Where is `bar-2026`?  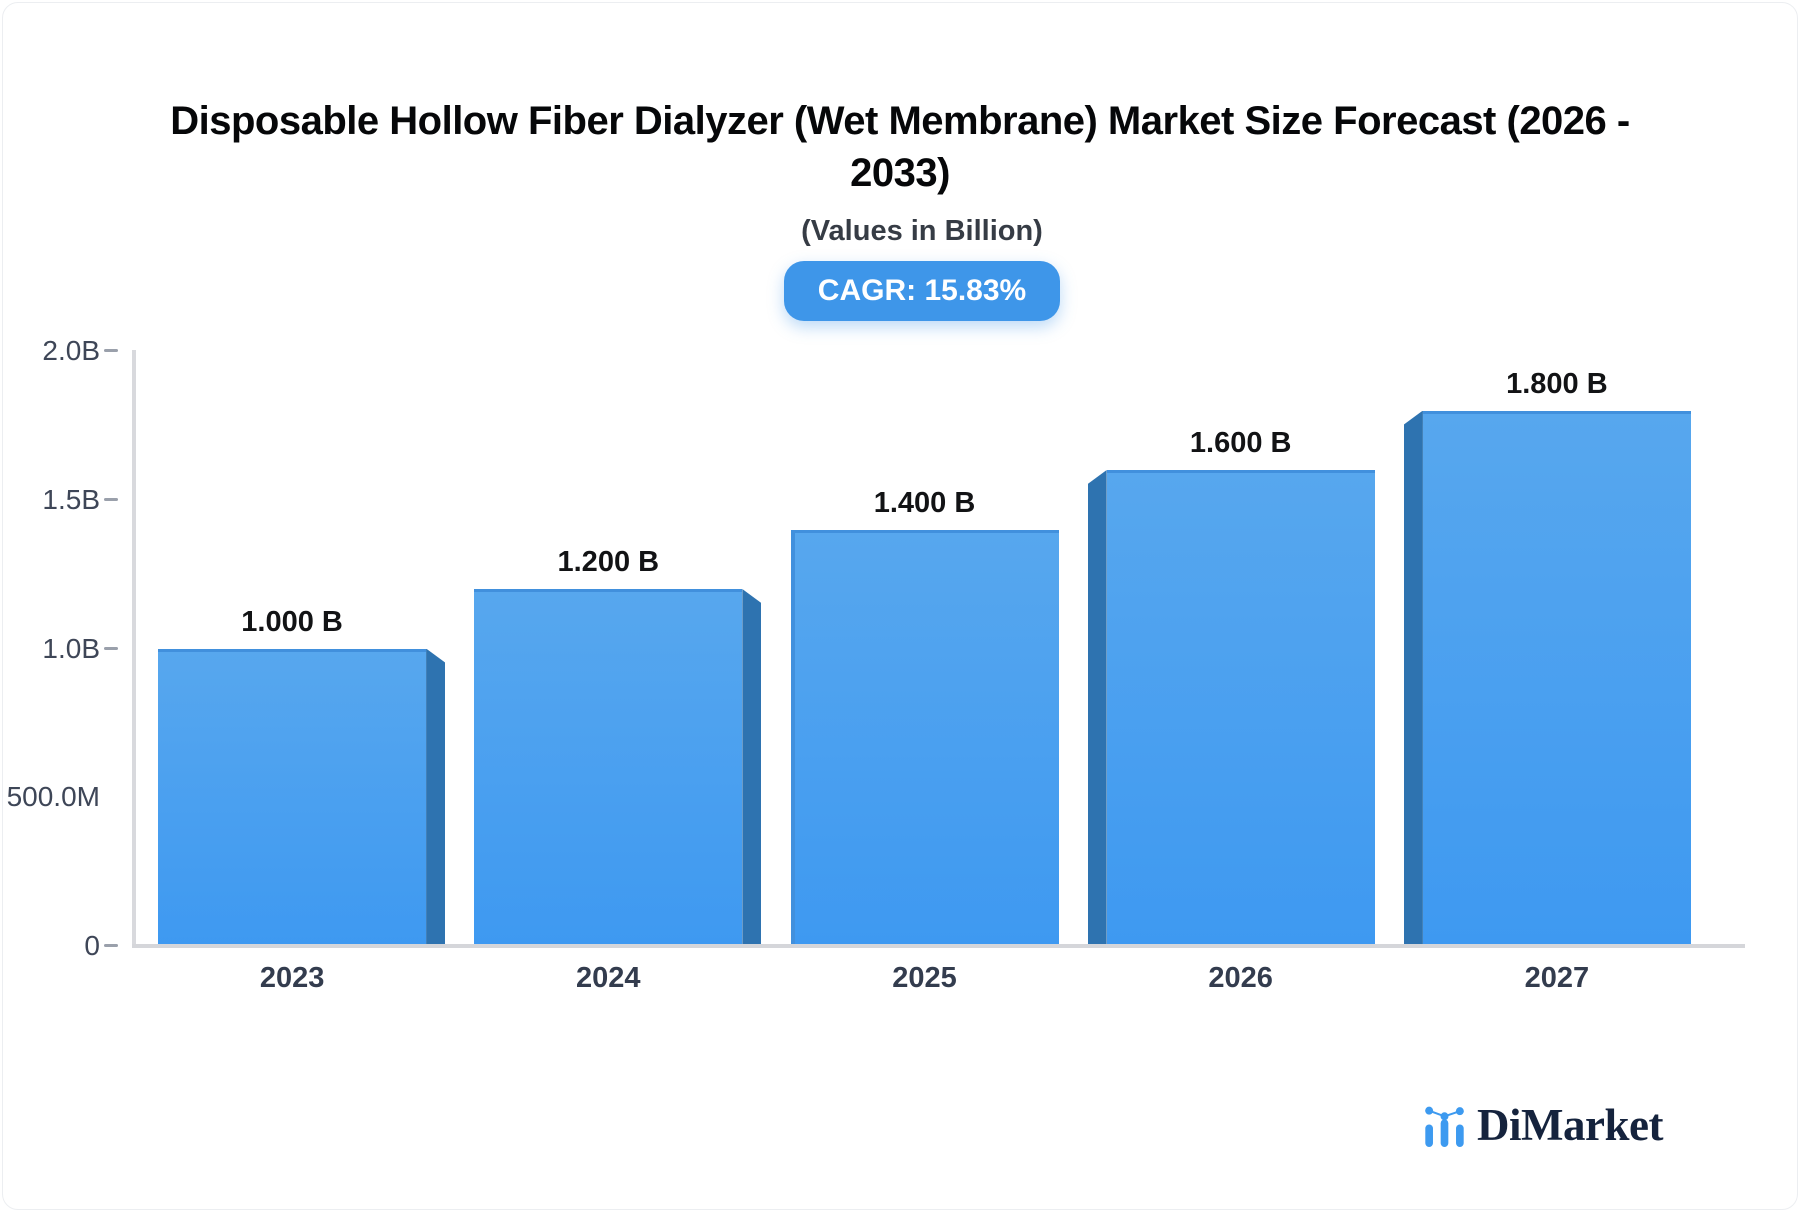
bar-2026 is located at coordinates (1231, 708).